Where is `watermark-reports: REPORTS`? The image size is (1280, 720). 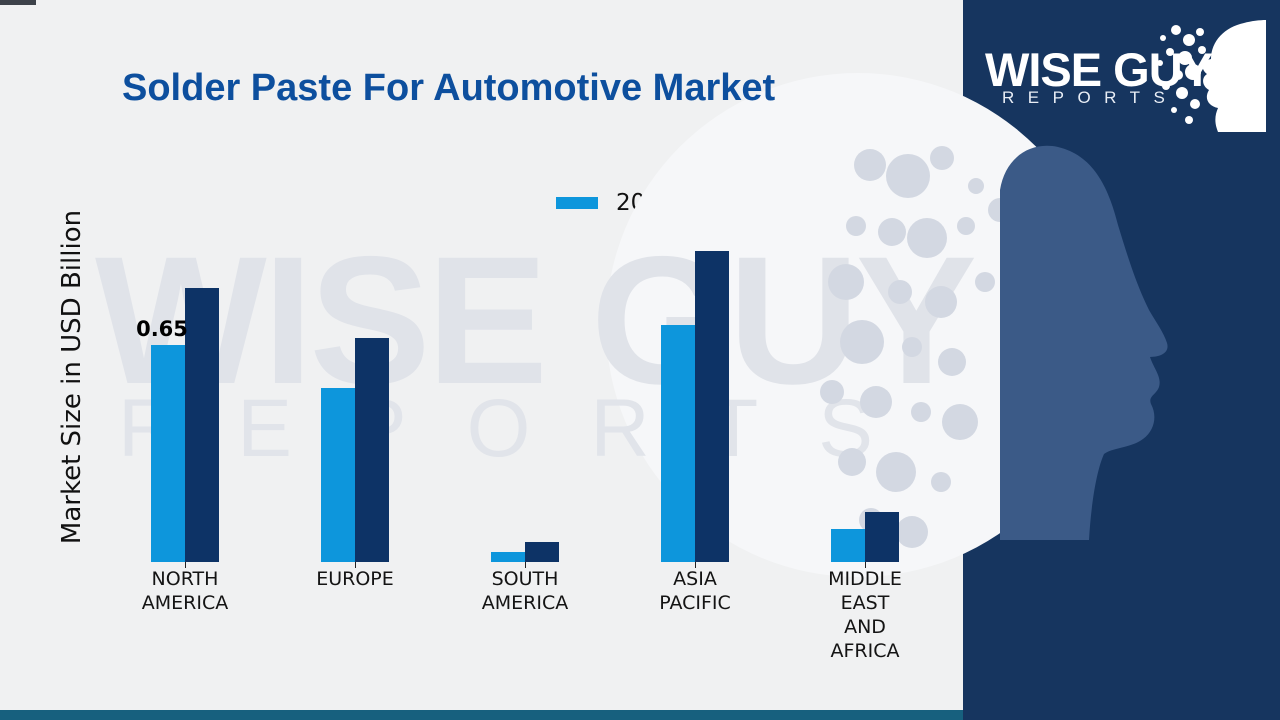
watermark-reports: REPORTS is located at coordinates (525, 428).